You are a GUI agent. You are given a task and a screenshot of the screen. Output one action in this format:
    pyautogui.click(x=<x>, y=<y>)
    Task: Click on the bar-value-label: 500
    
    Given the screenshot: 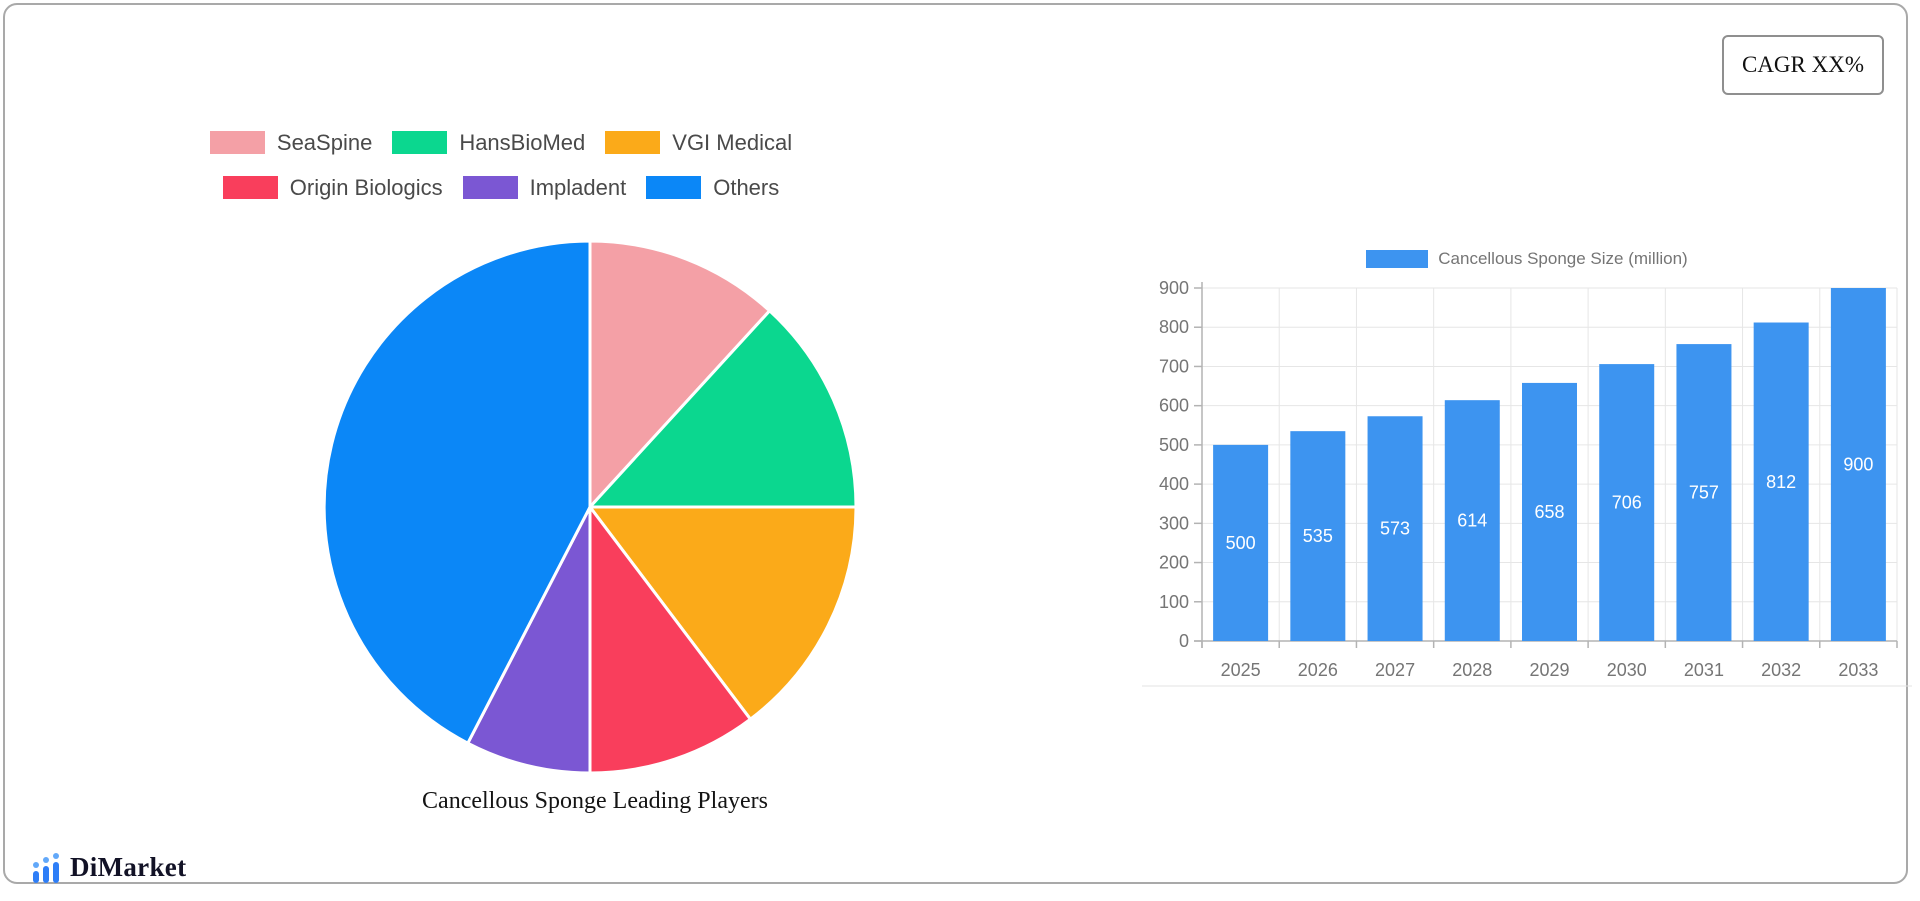 What is the action you would take?
    pyautogui.click(x=1241, y=543)
    